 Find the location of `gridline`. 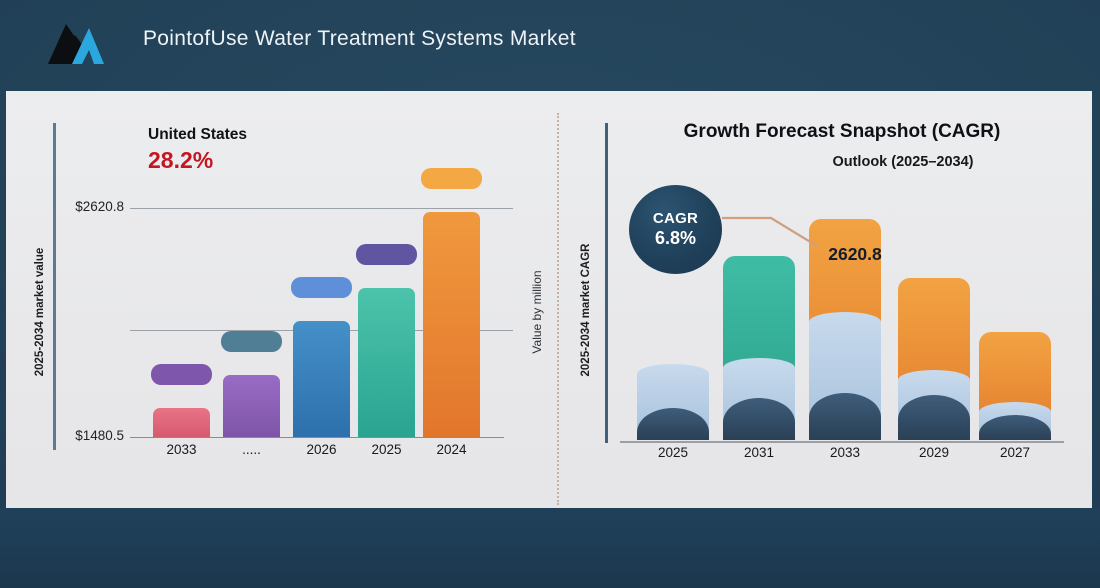

gridline is located at coordinates (321, 209).